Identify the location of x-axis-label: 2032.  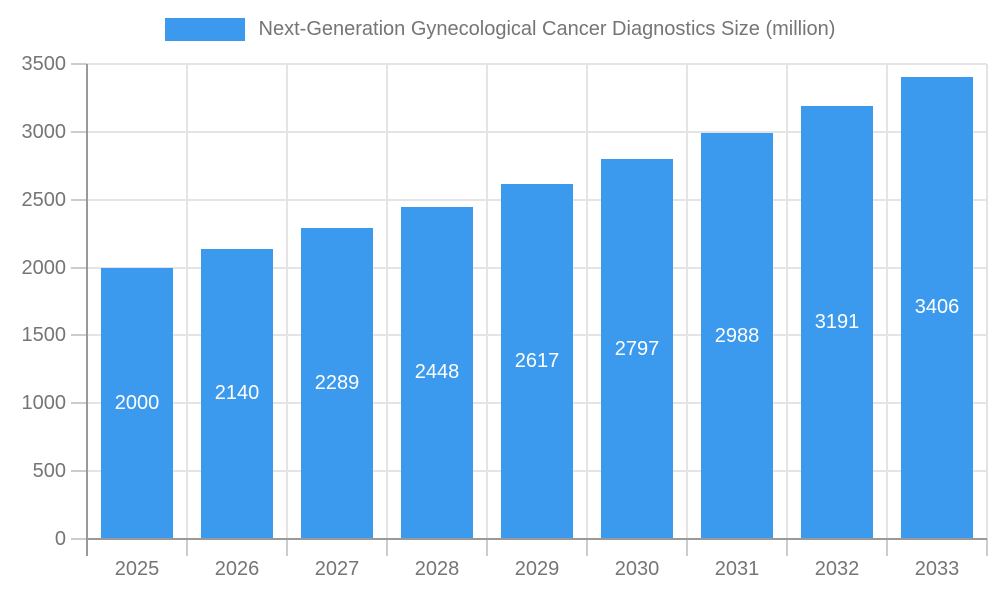
(837, 569).